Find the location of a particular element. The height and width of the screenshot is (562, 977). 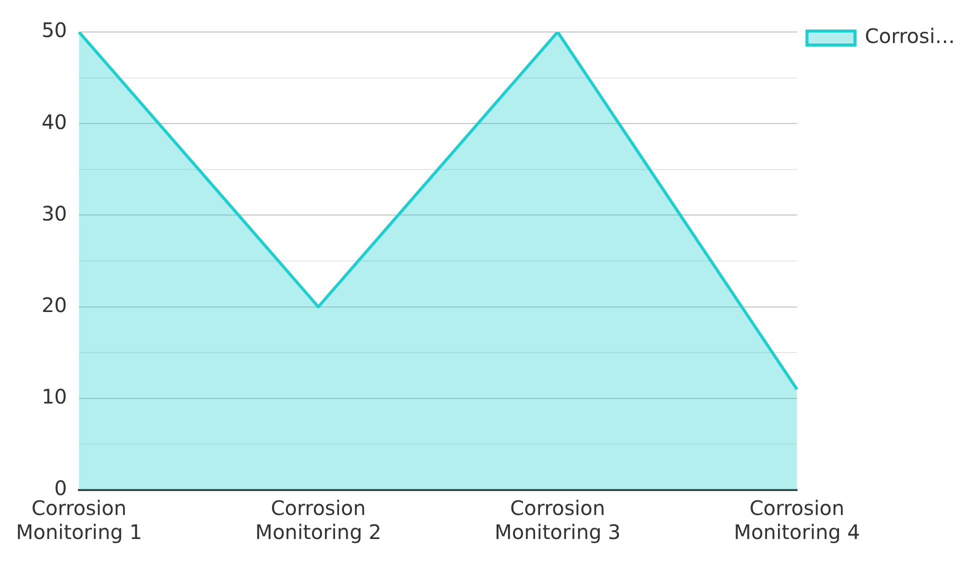

y-tick-label: 50 is located at coordinates (55, 30).